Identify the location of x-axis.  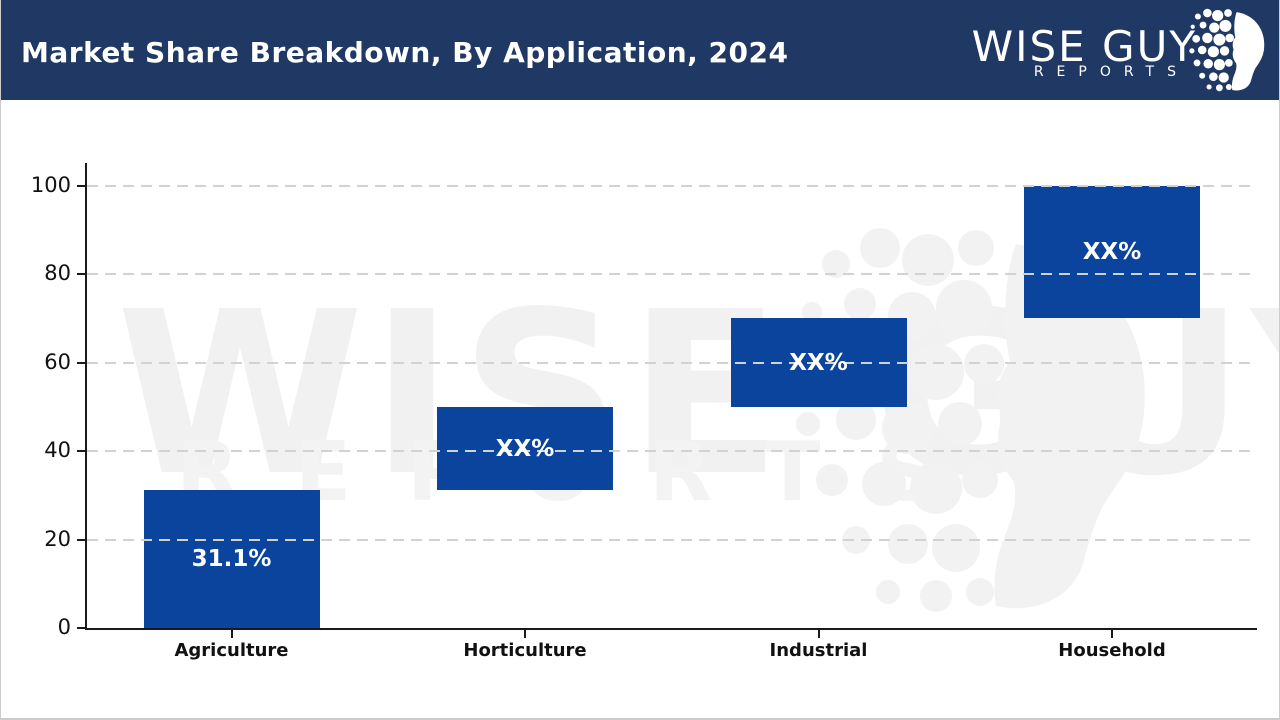
(671, 629).